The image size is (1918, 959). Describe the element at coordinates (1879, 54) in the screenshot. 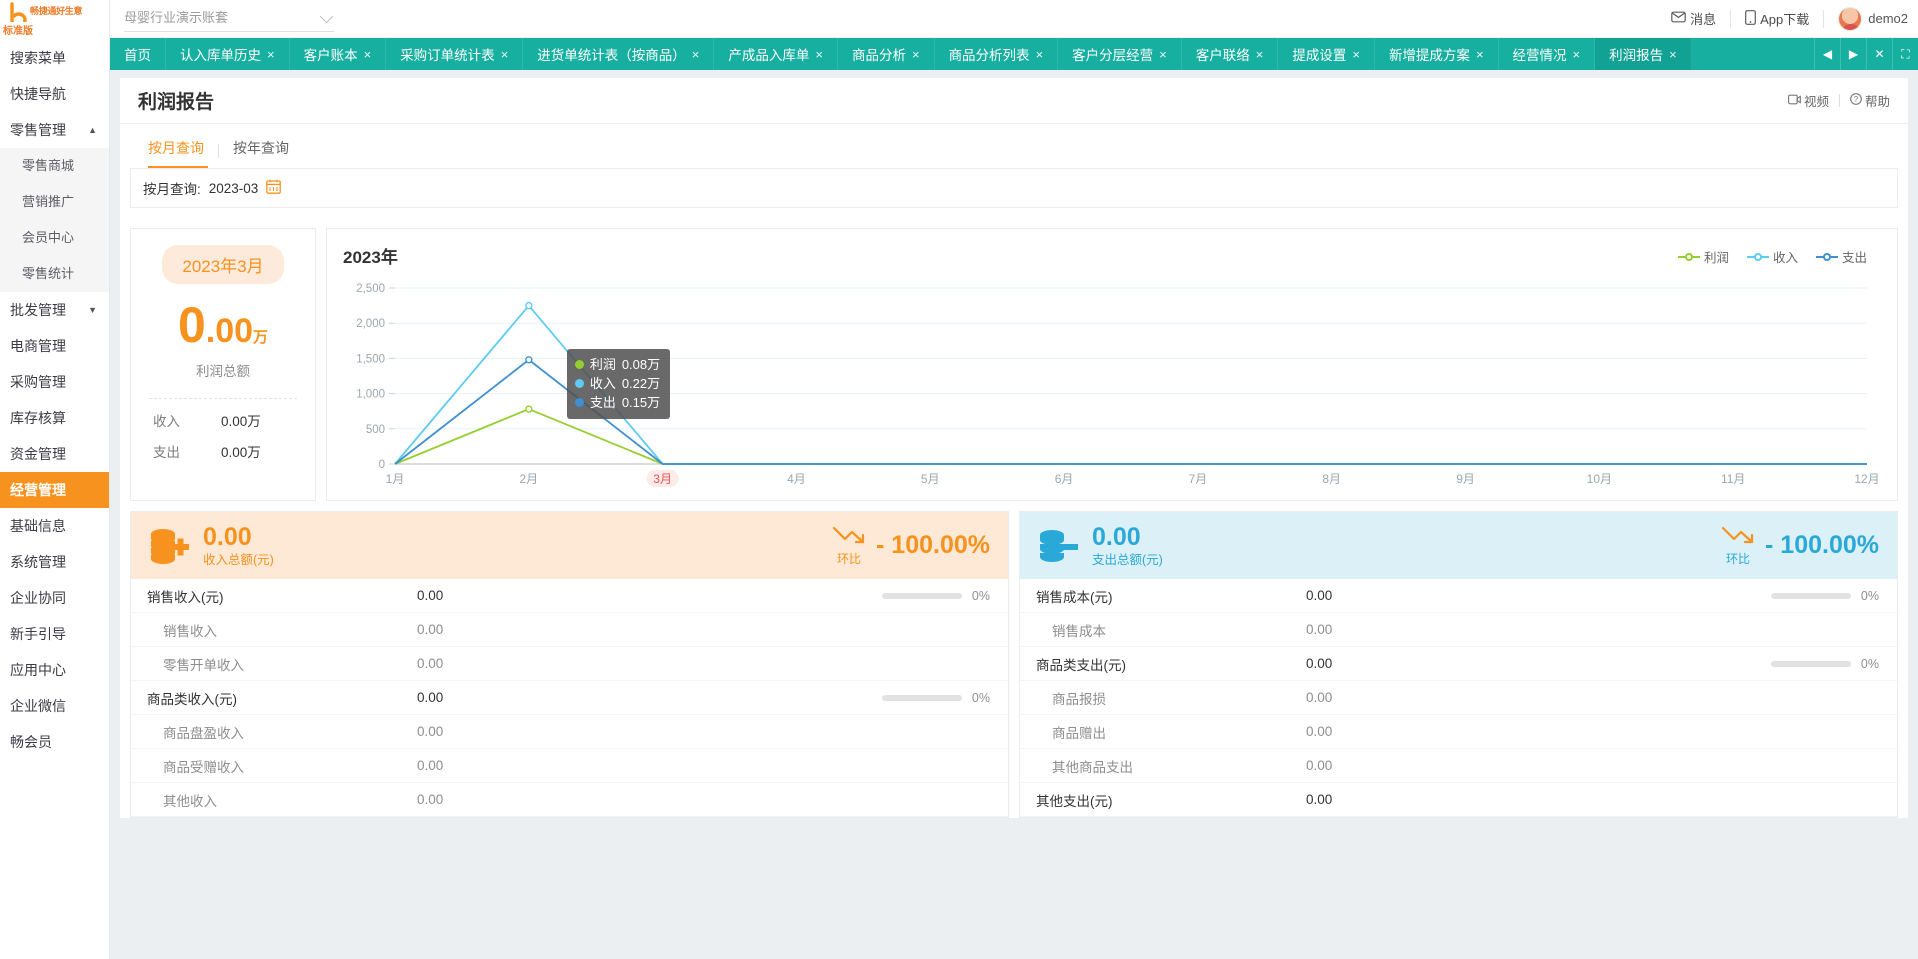

I see `tab-close-all-icon: ✕` at that location.